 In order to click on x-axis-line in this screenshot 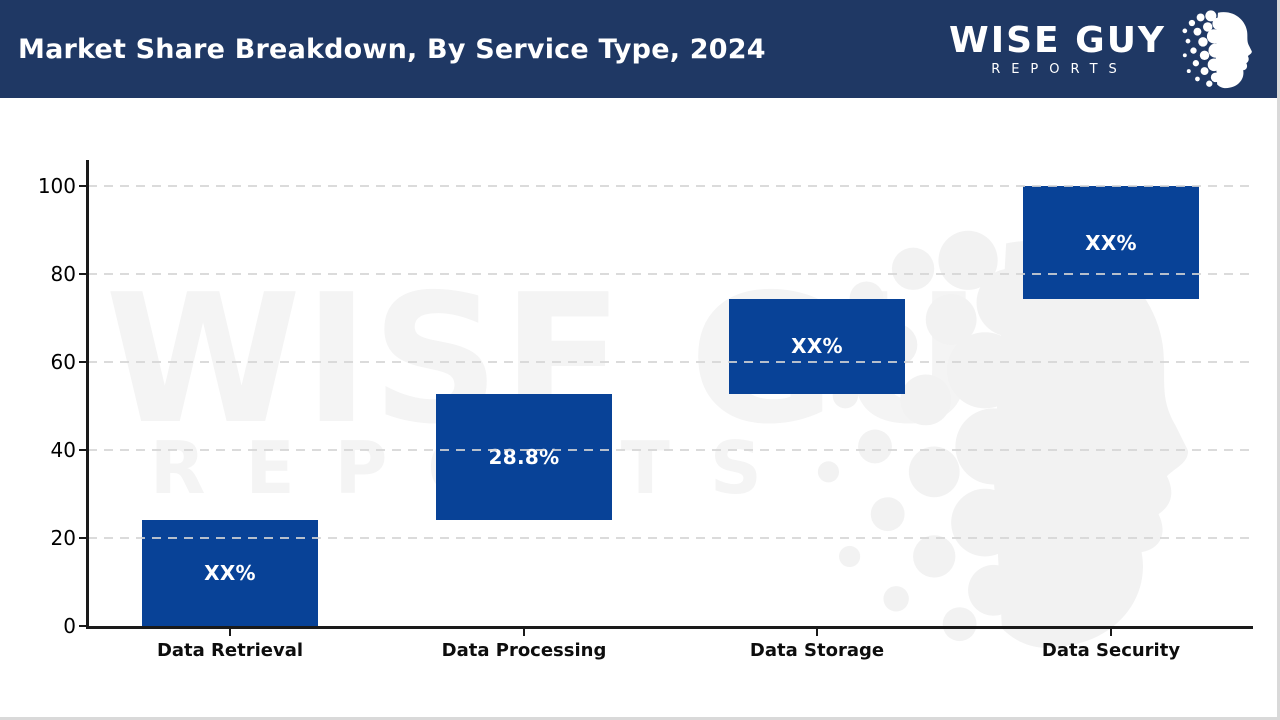, I will do `click(669, 627)`.